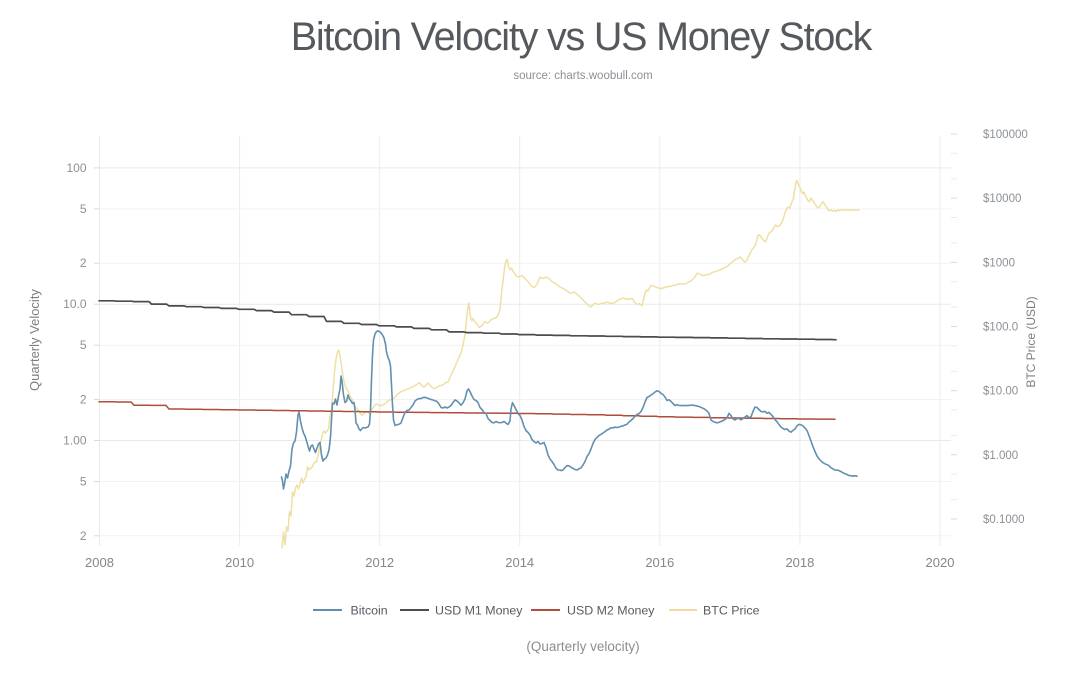 This screenshot has width=1080, height=680. What do you see at coordinates (799, 562) in the screenshot?
I see `svg-text: 2018` at bounding box center [799, 562].